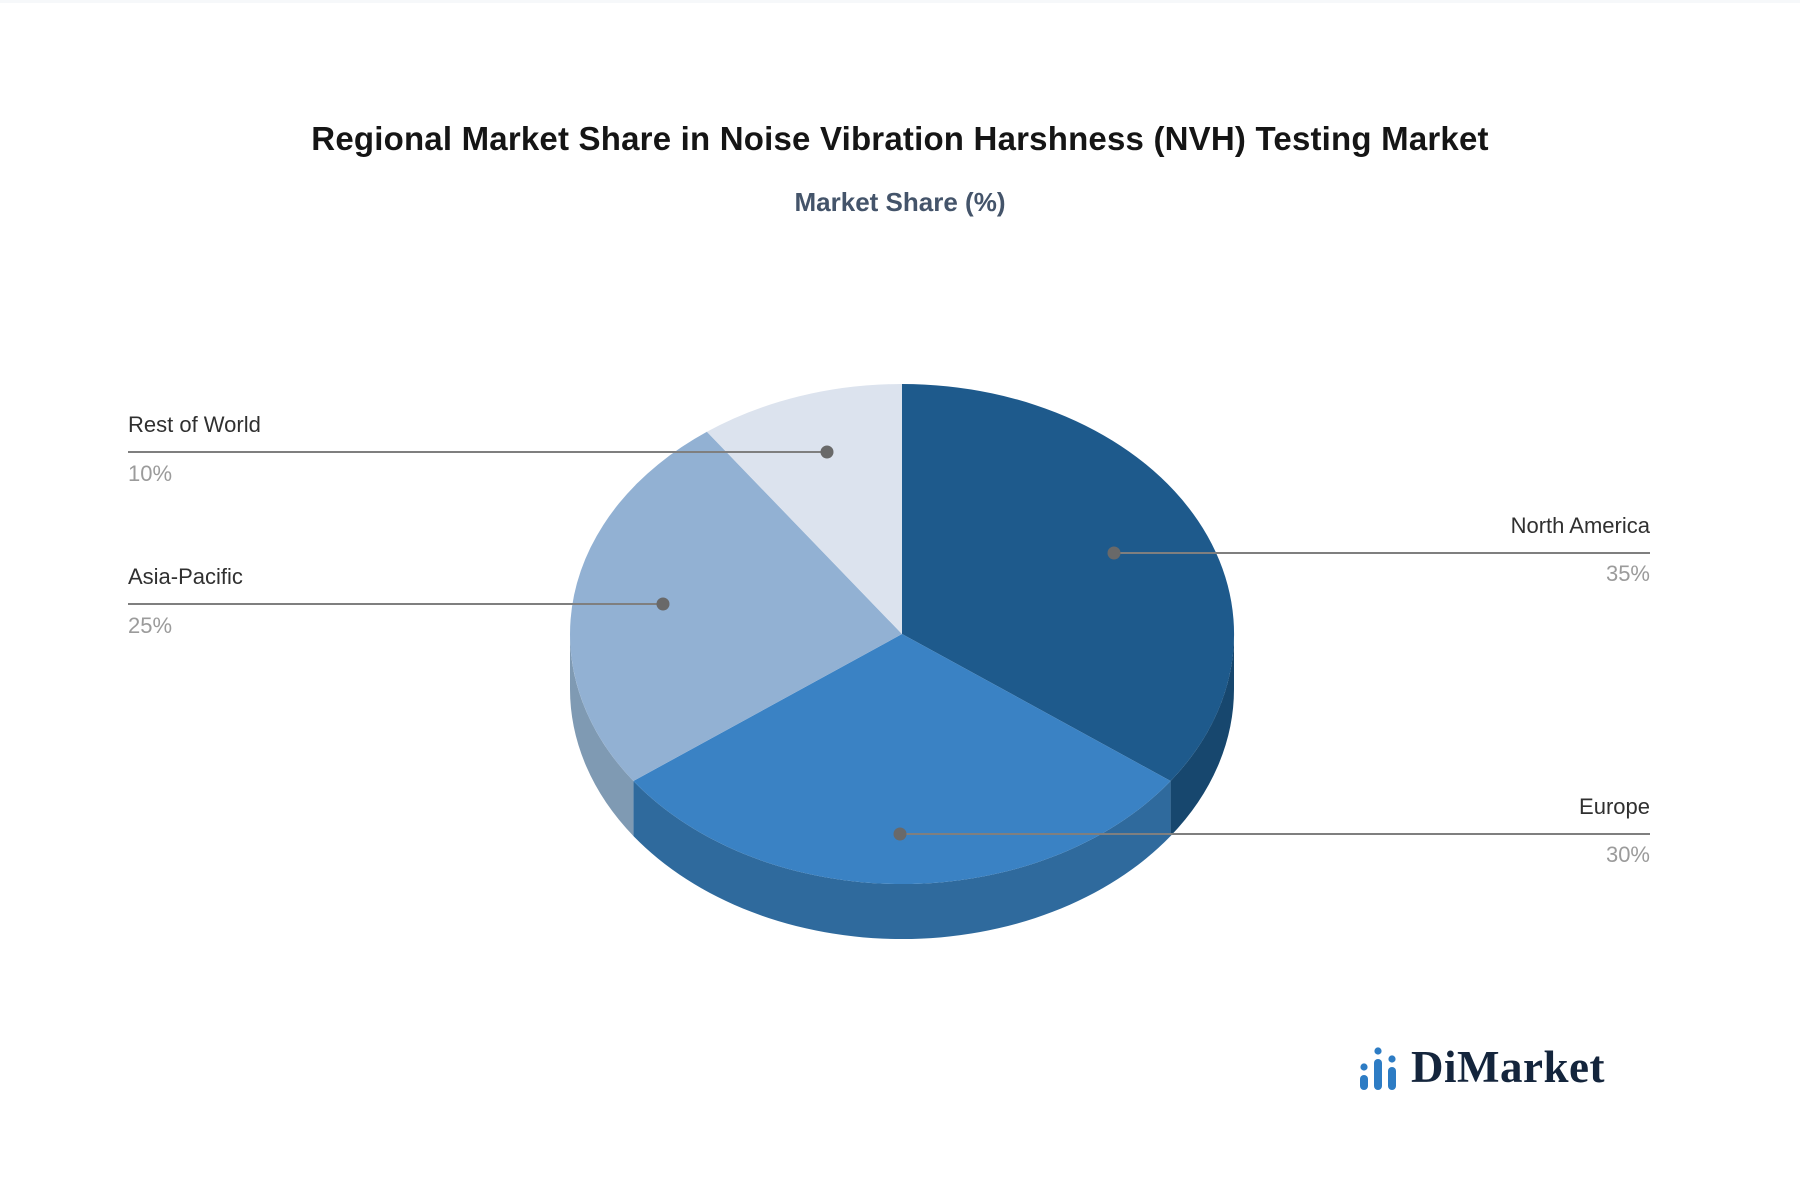 The width and height of the screenshot is (1800, 1196). I want to click on callout-rest-of-world-value: 10%, so click(150, 474).